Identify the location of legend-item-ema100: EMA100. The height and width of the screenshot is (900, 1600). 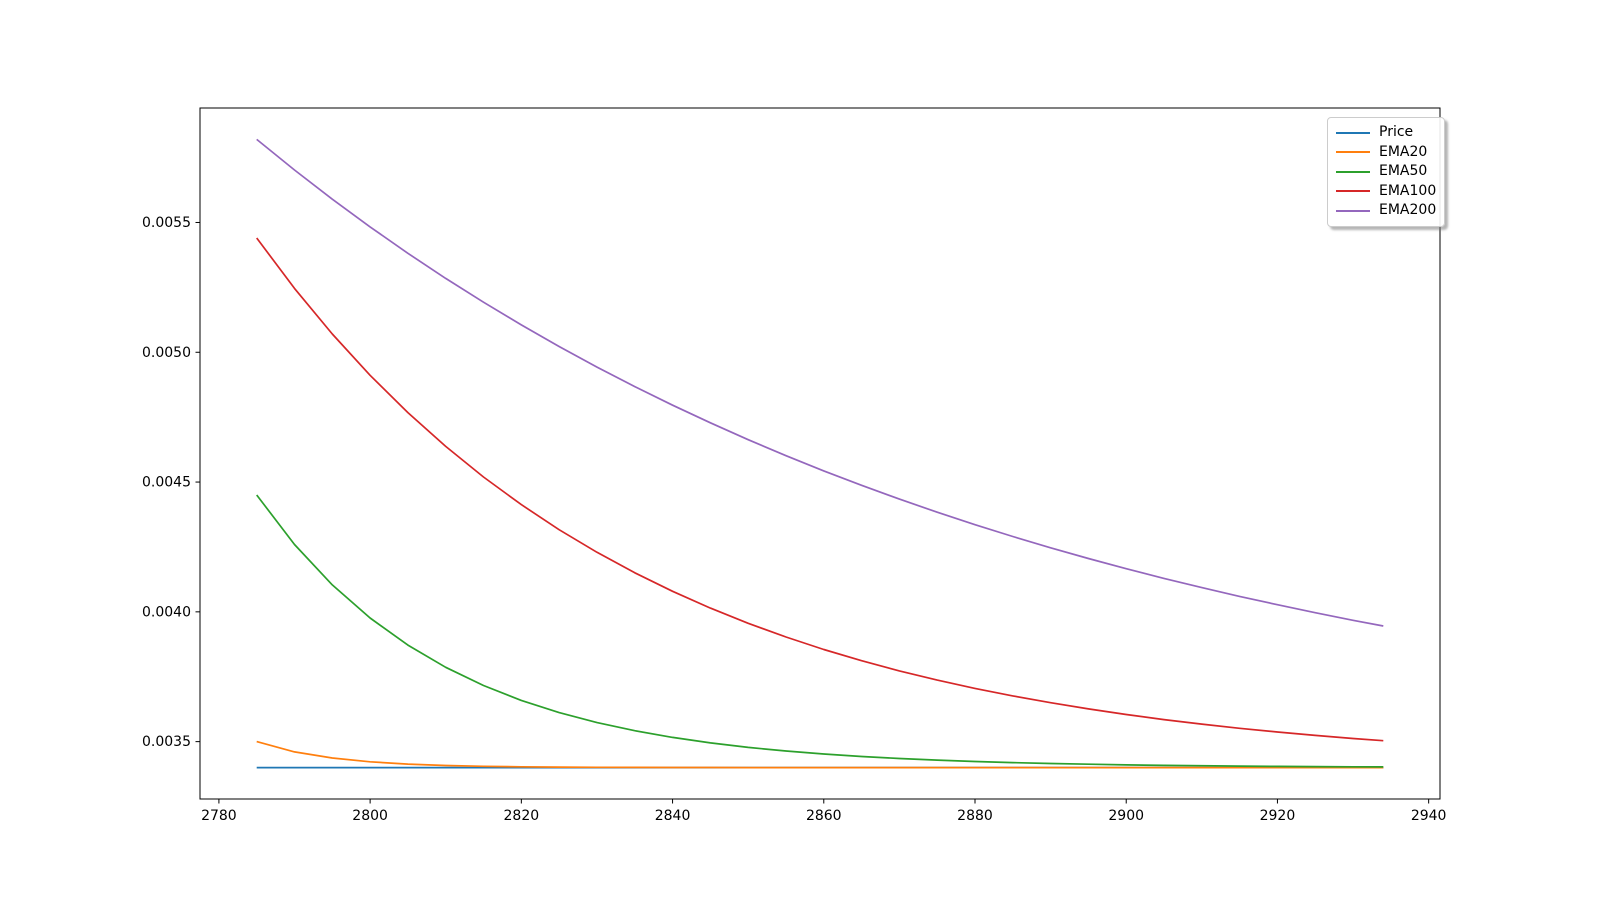
(1386, 192).